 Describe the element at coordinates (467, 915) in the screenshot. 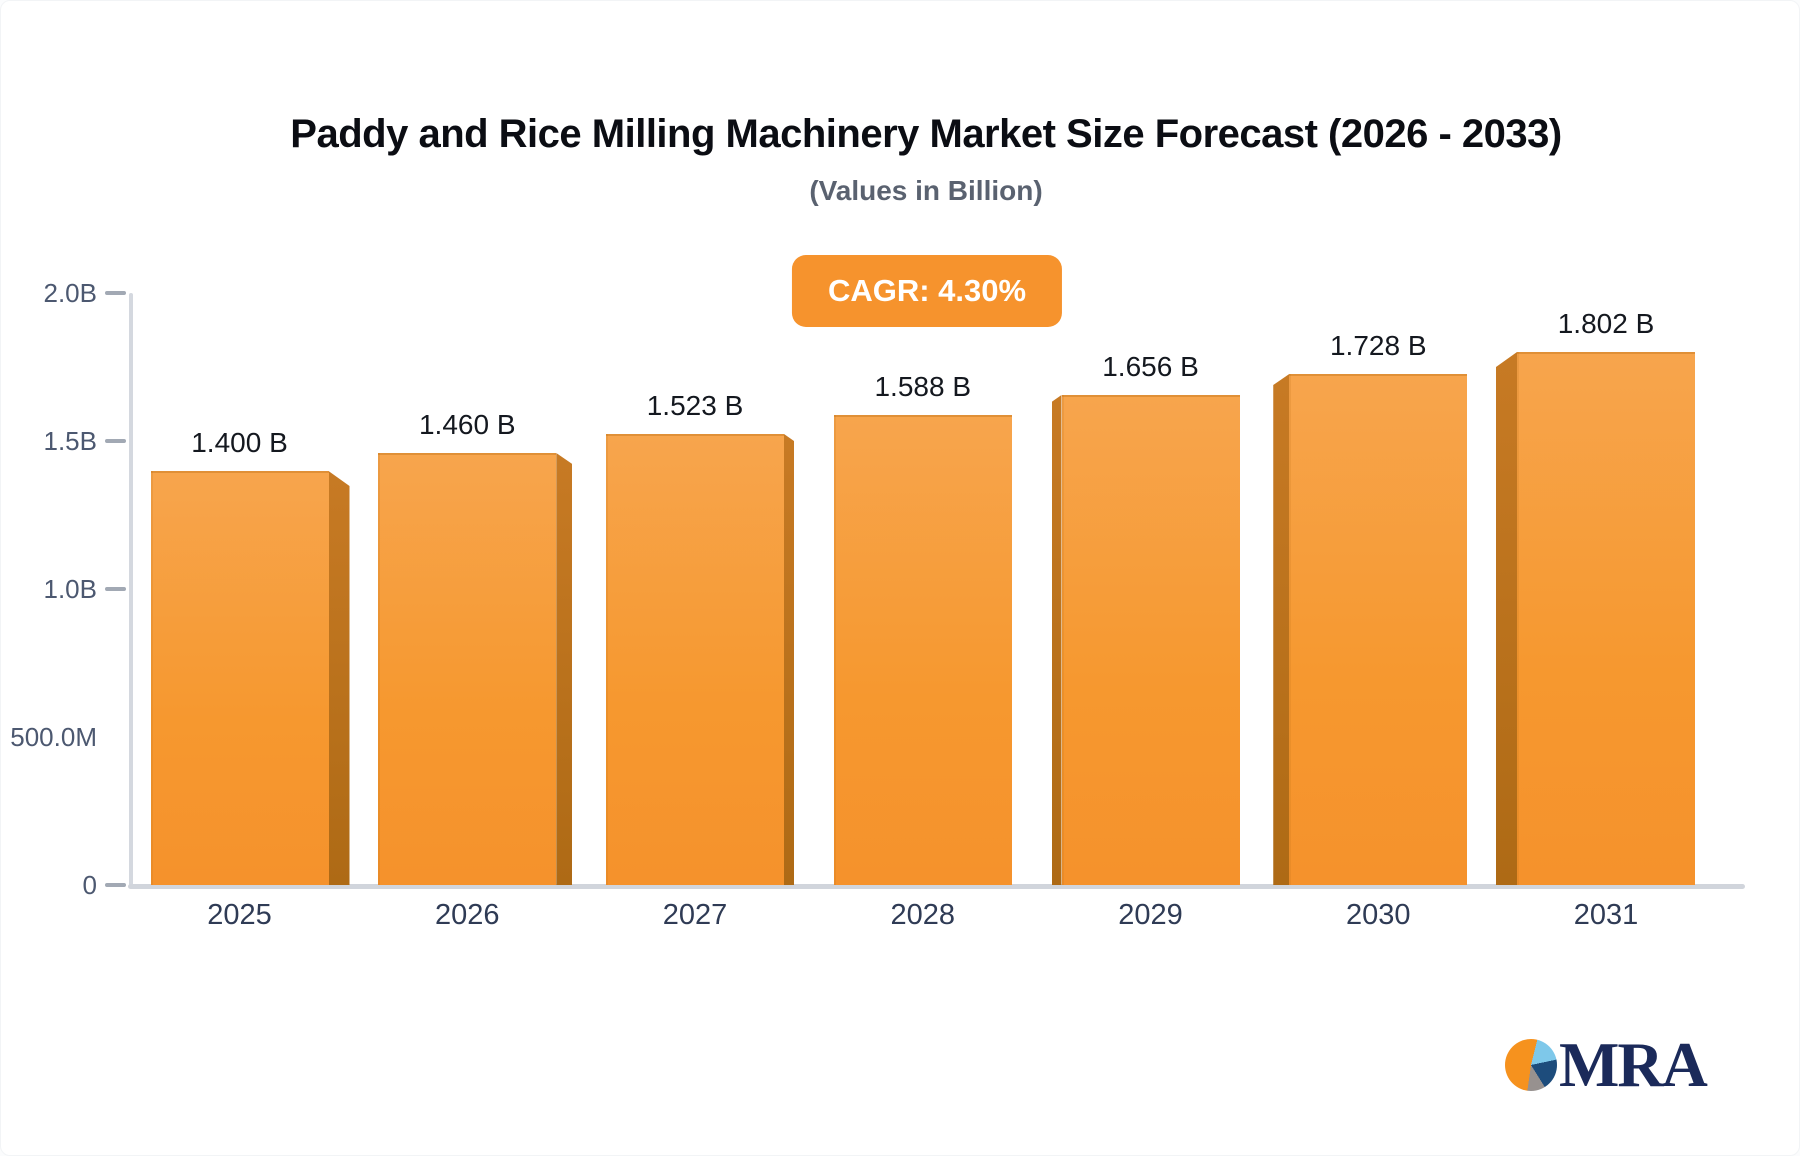

I see `x-axis-label: 2026` at that location.